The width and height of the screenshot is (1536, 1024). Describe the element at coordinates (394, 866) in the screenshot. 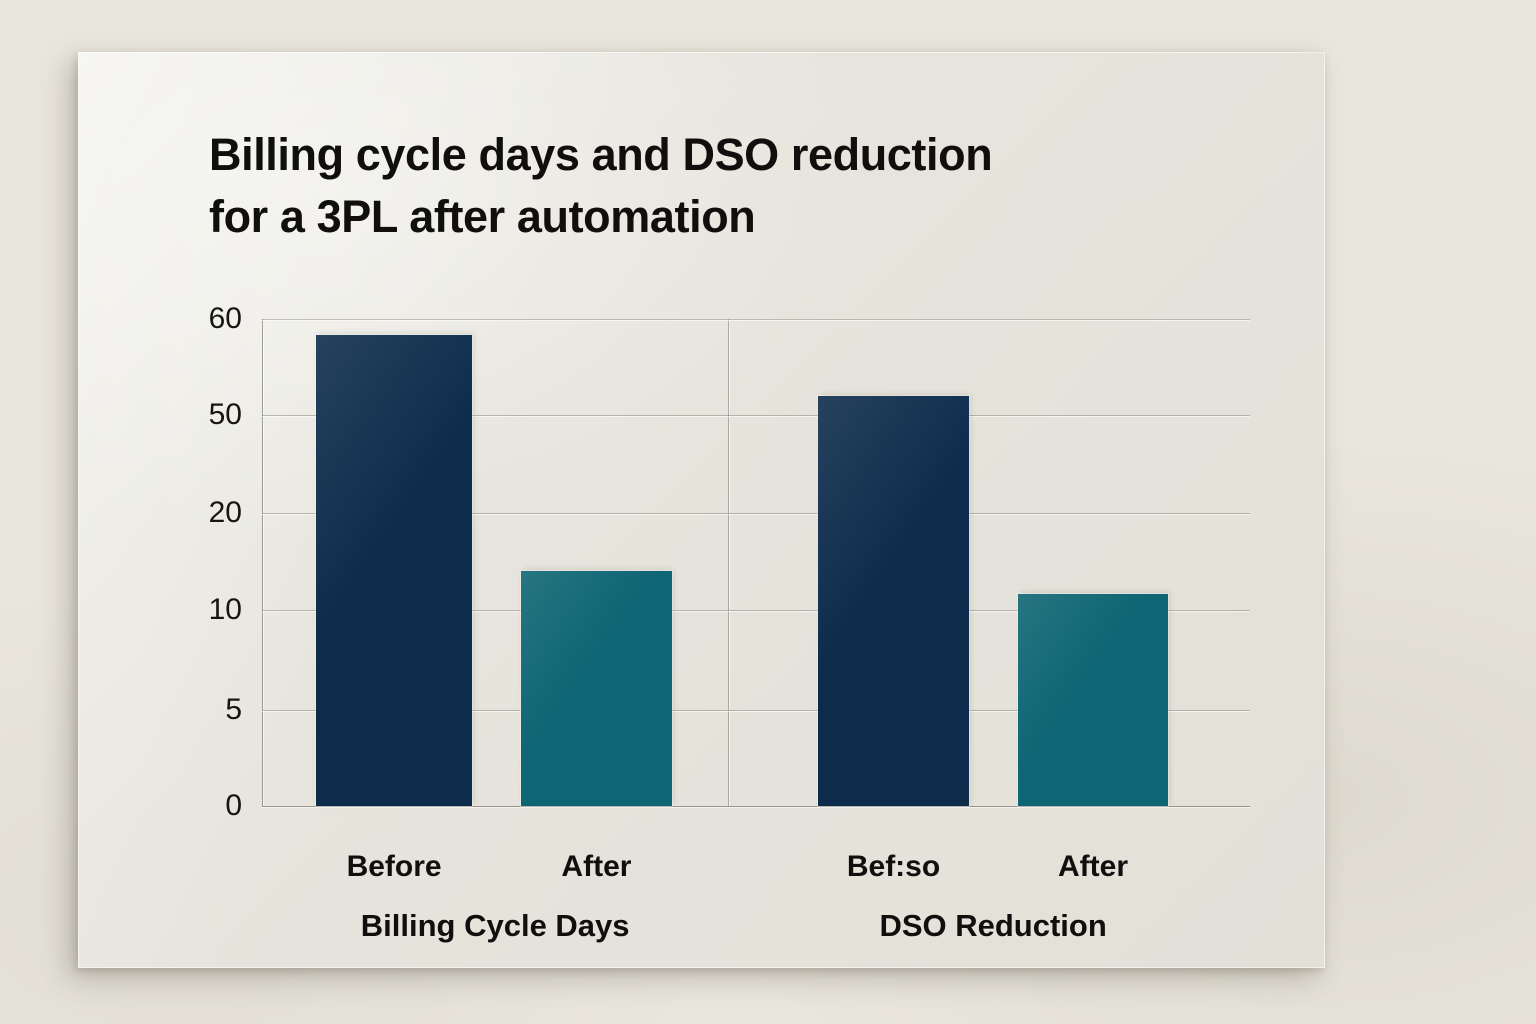

I see `x-axis-bar-label: Before` at that location.